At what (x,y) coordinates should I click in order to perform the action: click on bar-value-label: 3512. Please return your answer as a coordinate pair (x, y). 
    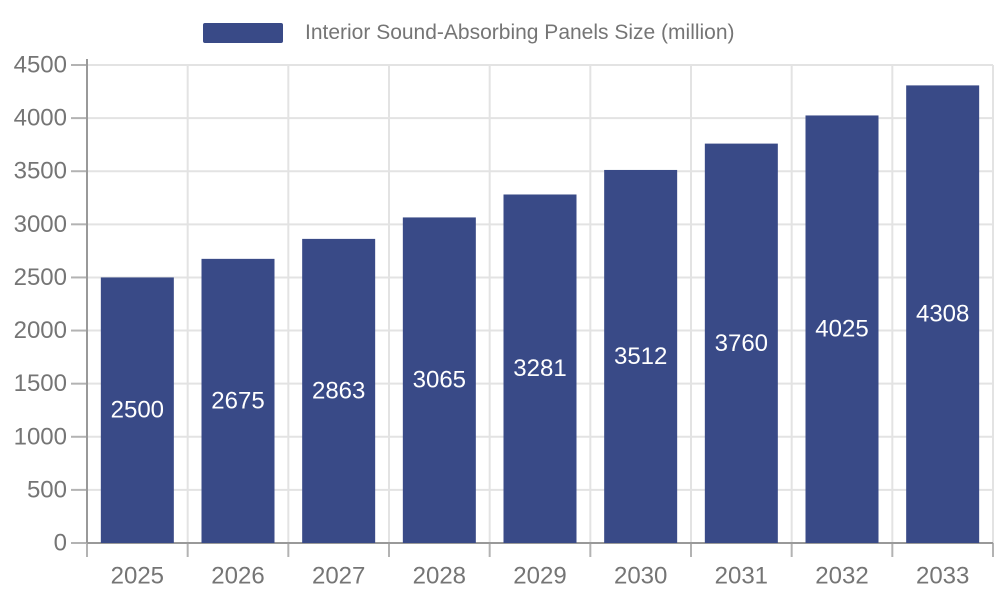
    Looking at the image, I should click on (640, 356).